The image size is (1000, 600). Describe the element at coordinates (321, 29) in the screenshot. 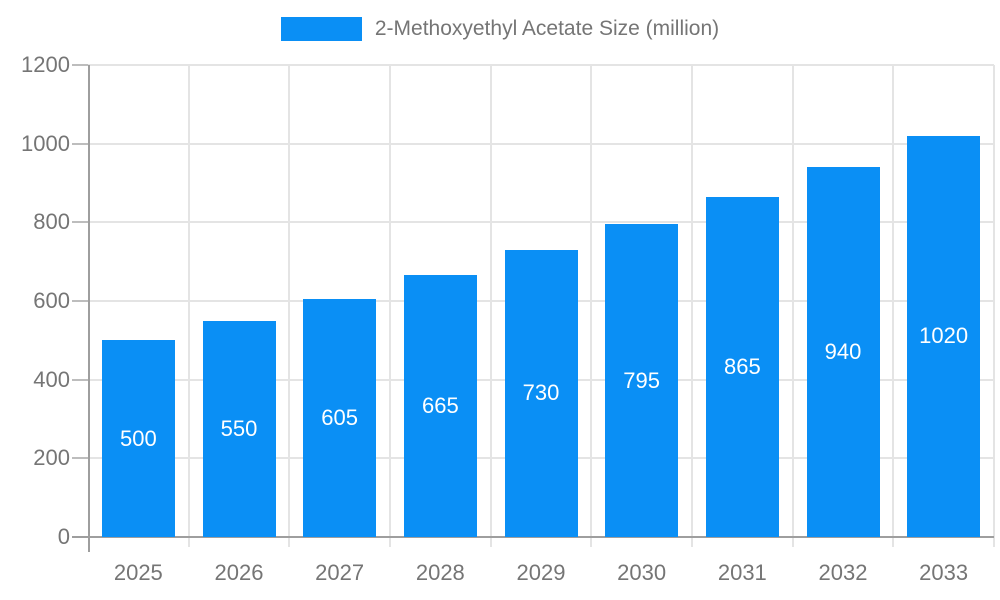

I see `legend-swatch` at that location.